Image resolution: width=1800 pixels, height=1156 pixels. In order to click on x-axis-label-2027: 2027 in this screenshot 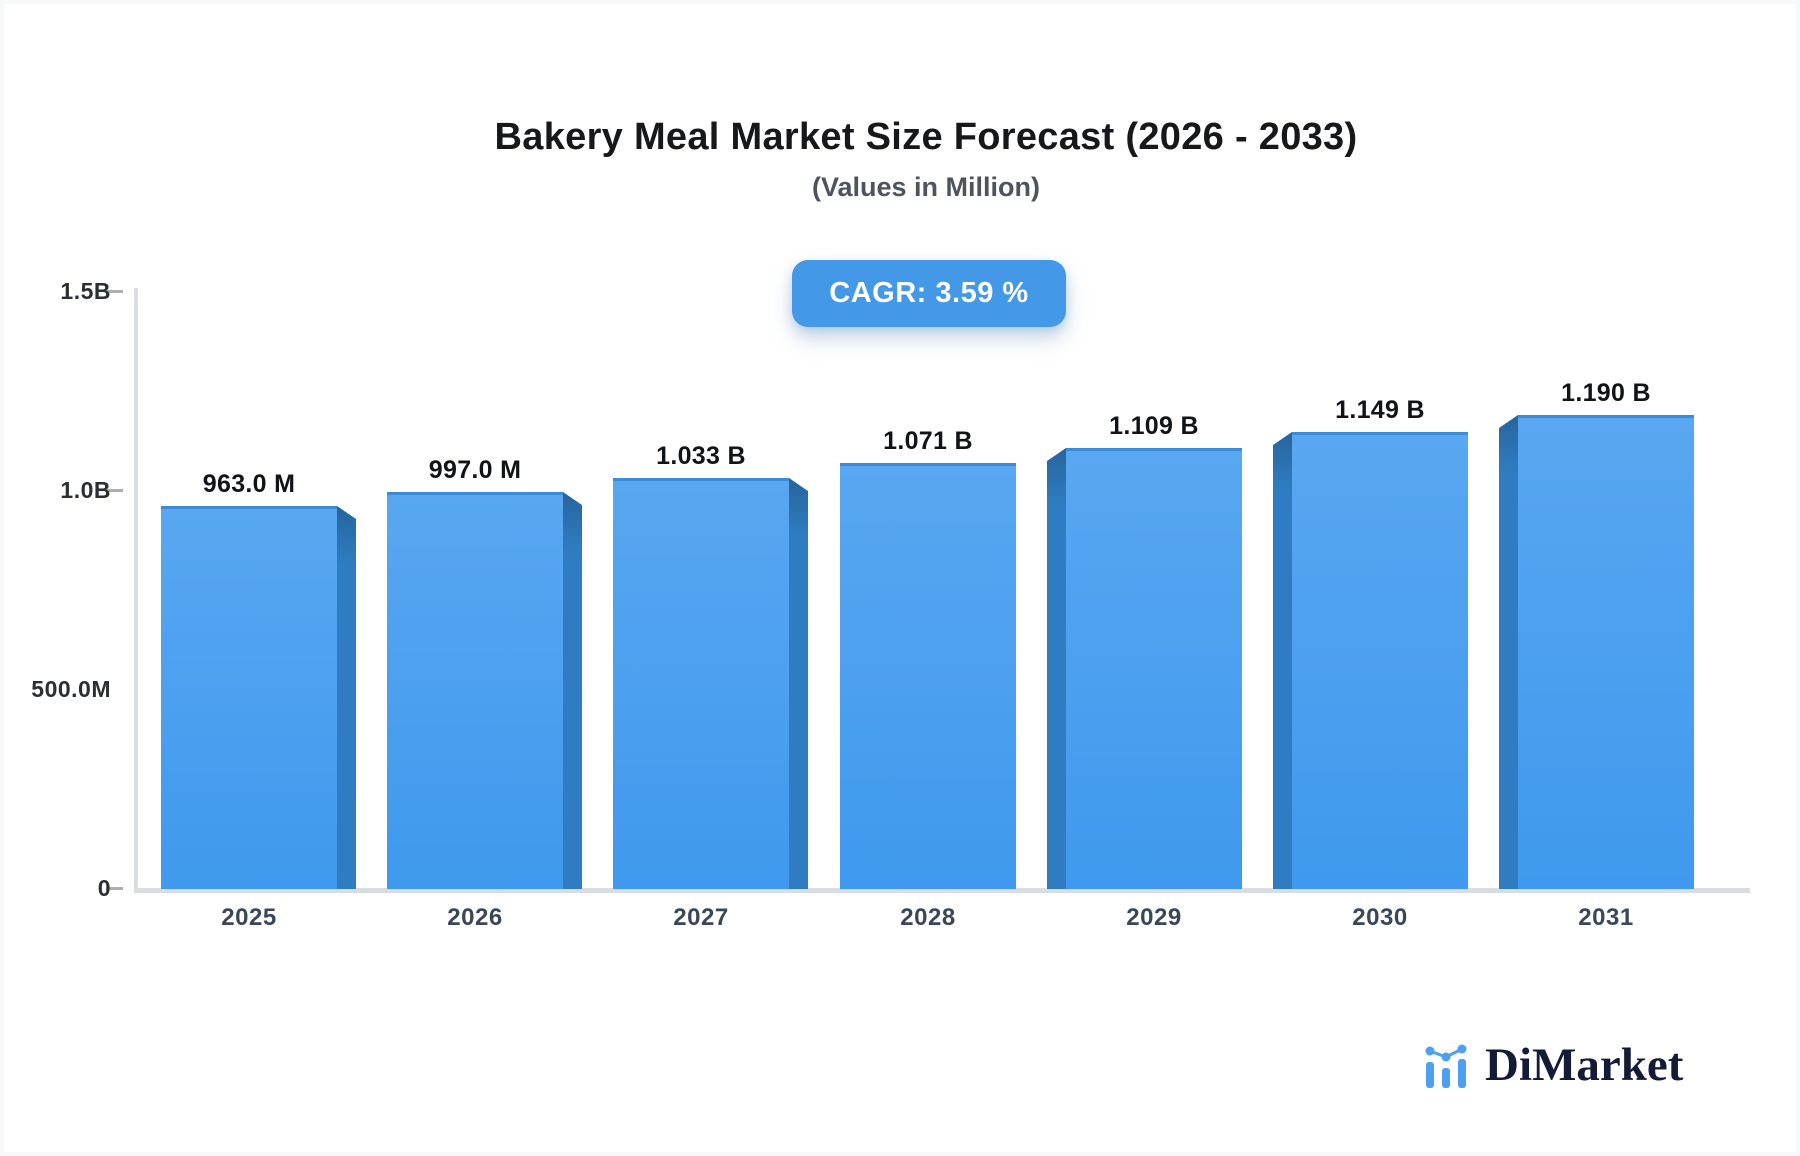, I will do `click(701, 917)`.